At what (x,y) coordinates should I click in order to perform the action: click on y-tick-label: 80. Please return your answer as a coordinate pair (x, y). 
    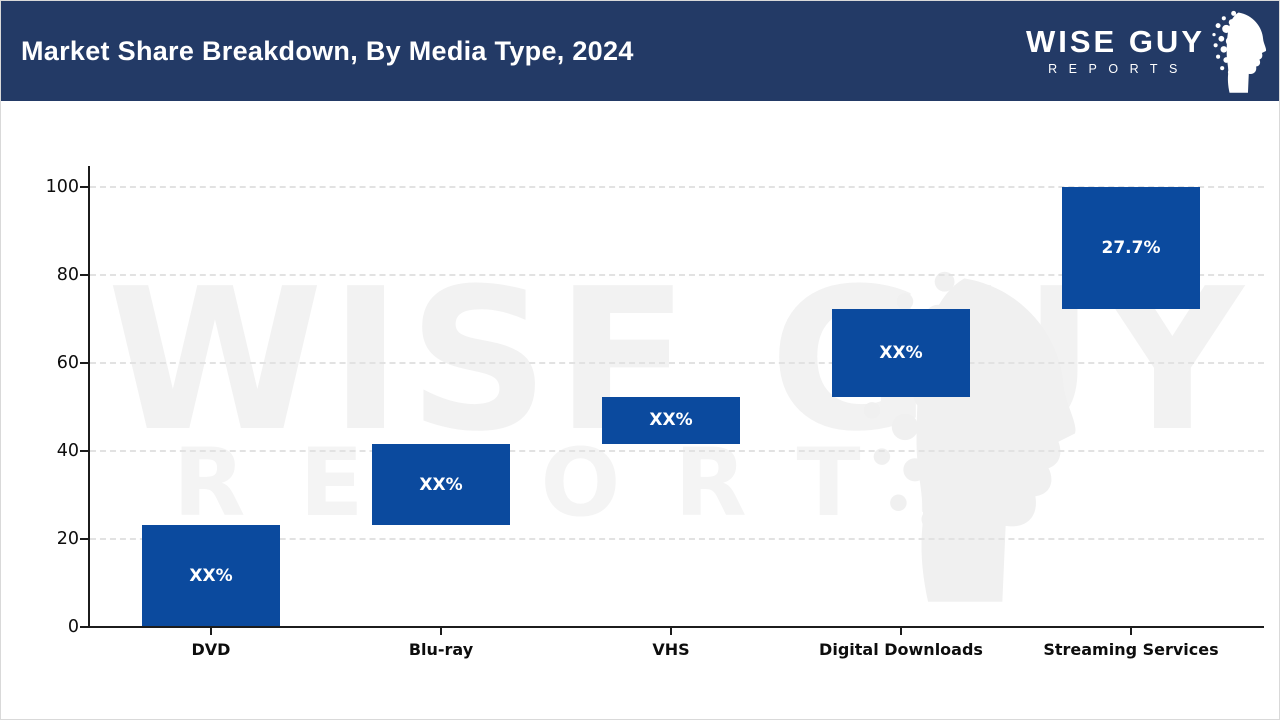
    Looking at the image, I should click on (67, 274).